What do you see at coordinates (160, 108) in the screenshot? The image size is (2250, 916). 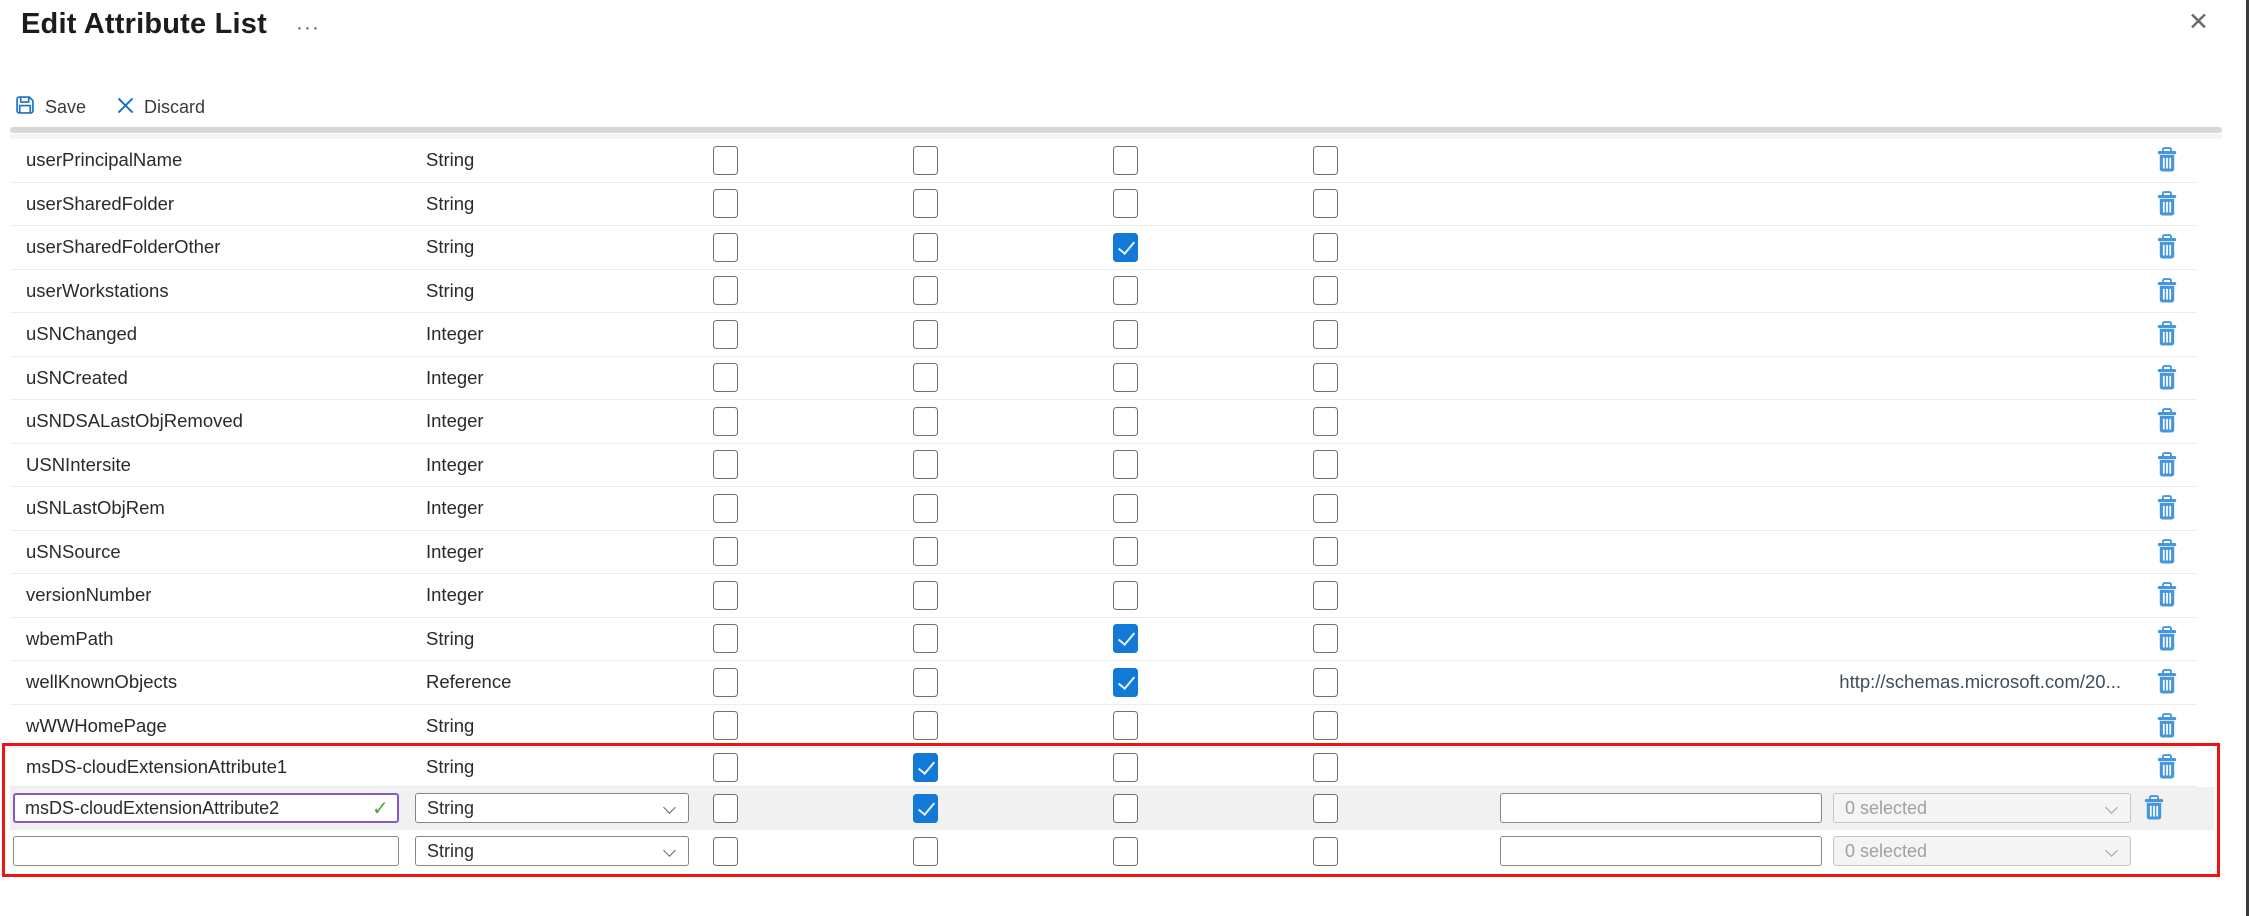 I see `discard-button: Discard` at bounding box center [160, 108].